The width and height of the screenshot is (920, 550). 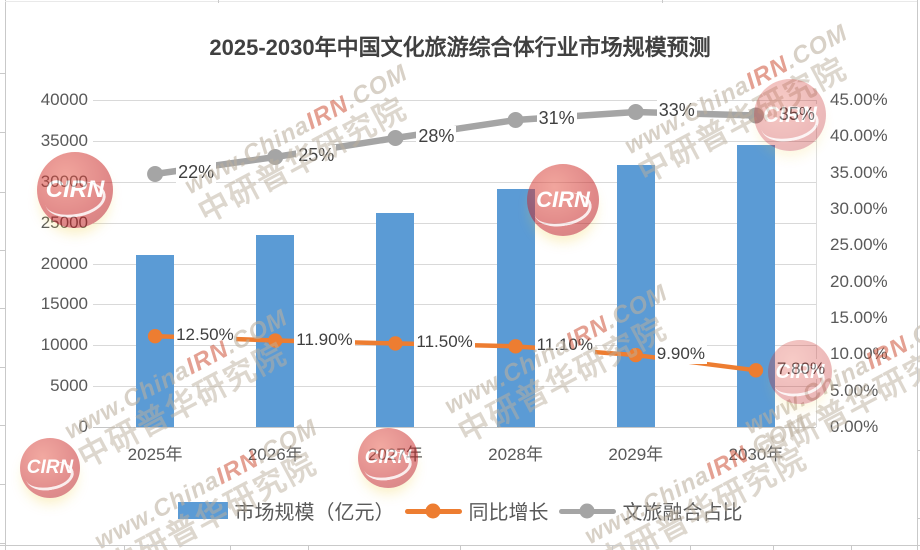 I want to click on bar-2026年, so click(x=275, y=330).